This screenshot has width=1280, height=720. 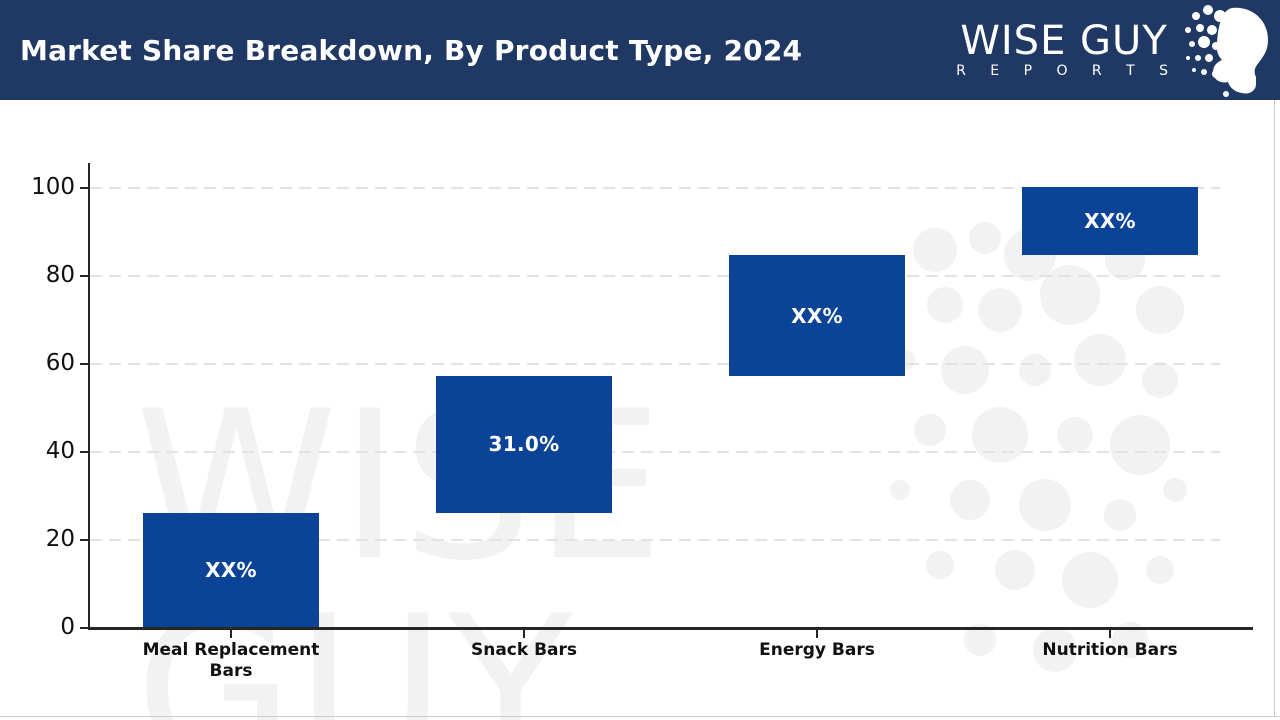 What do you see at coordinates (640, 716) in the screenshot?
I see `page-bottom-border` at bounding box center [640, 716].